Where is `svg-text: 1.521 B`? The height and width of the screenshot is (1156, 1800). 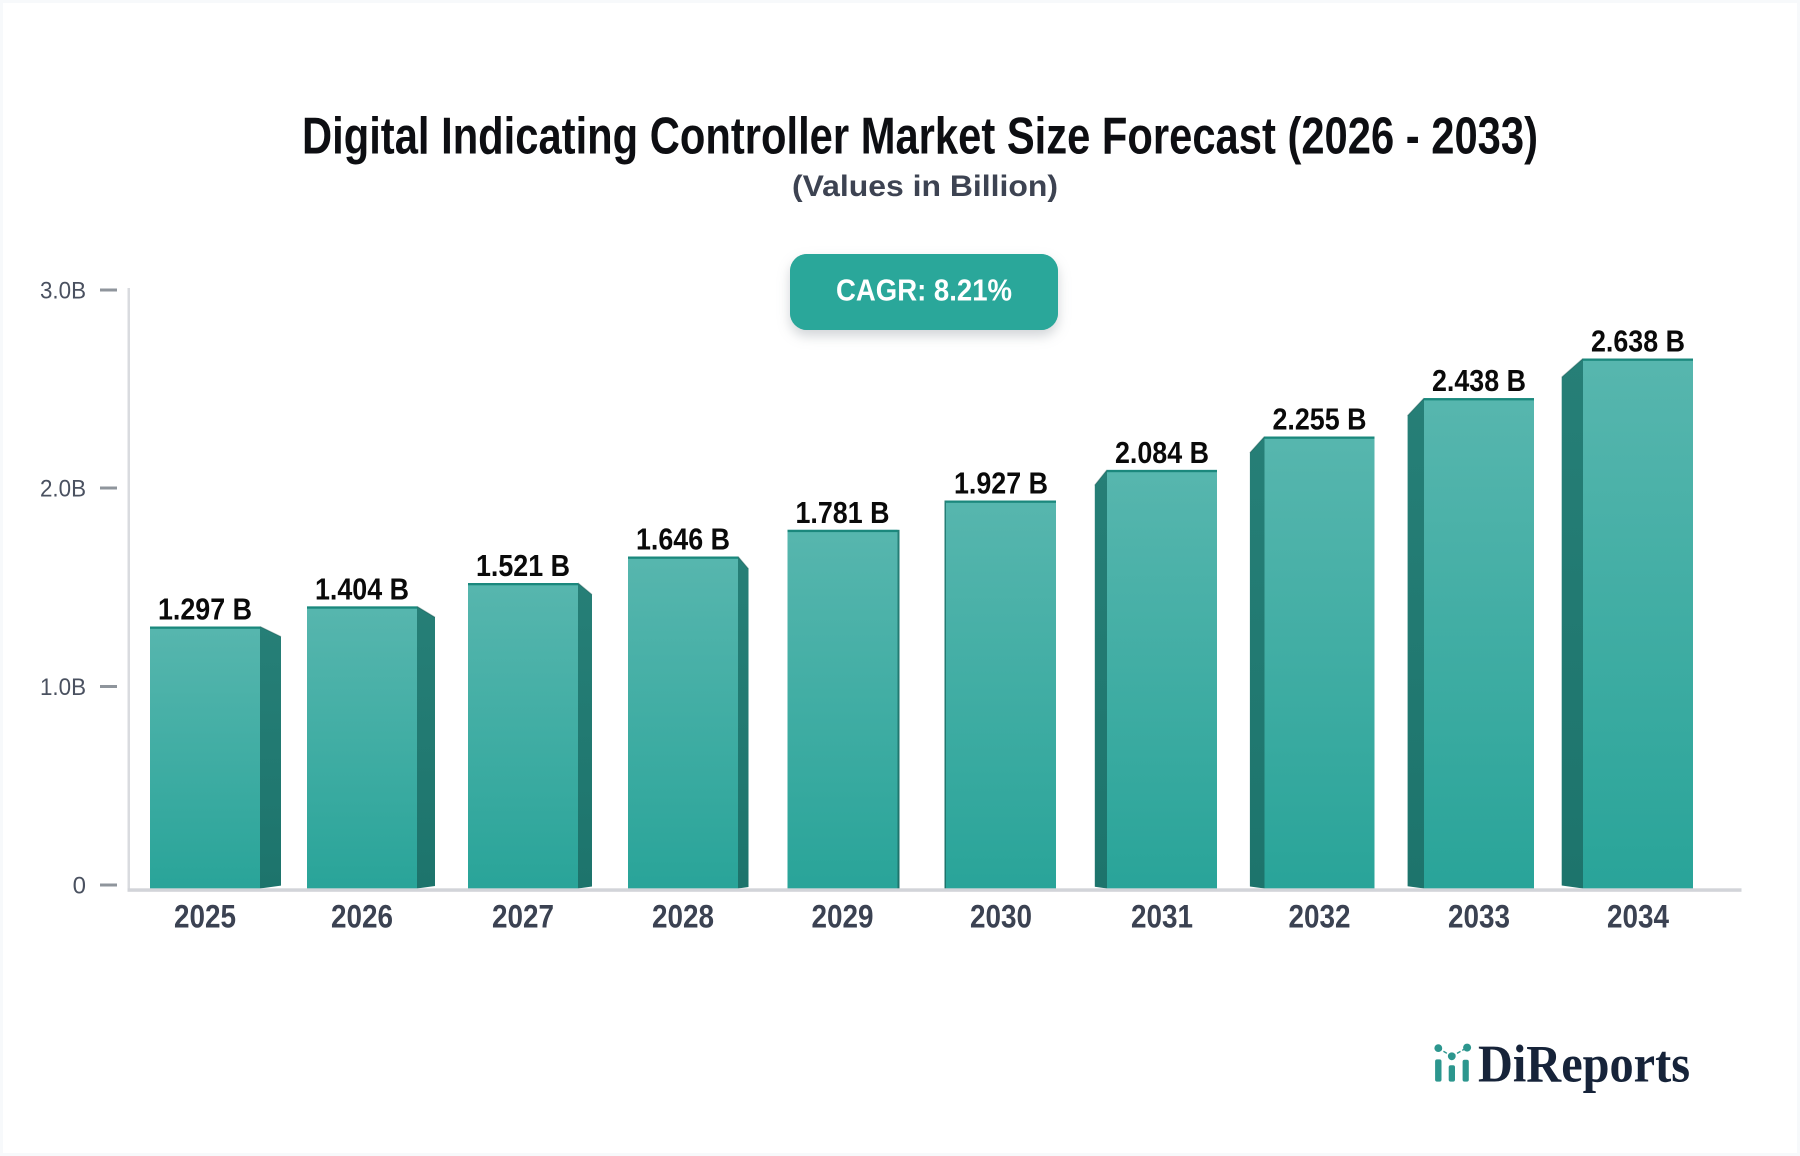
svg-text: 1.521 B is located at coordinates (523, 565).